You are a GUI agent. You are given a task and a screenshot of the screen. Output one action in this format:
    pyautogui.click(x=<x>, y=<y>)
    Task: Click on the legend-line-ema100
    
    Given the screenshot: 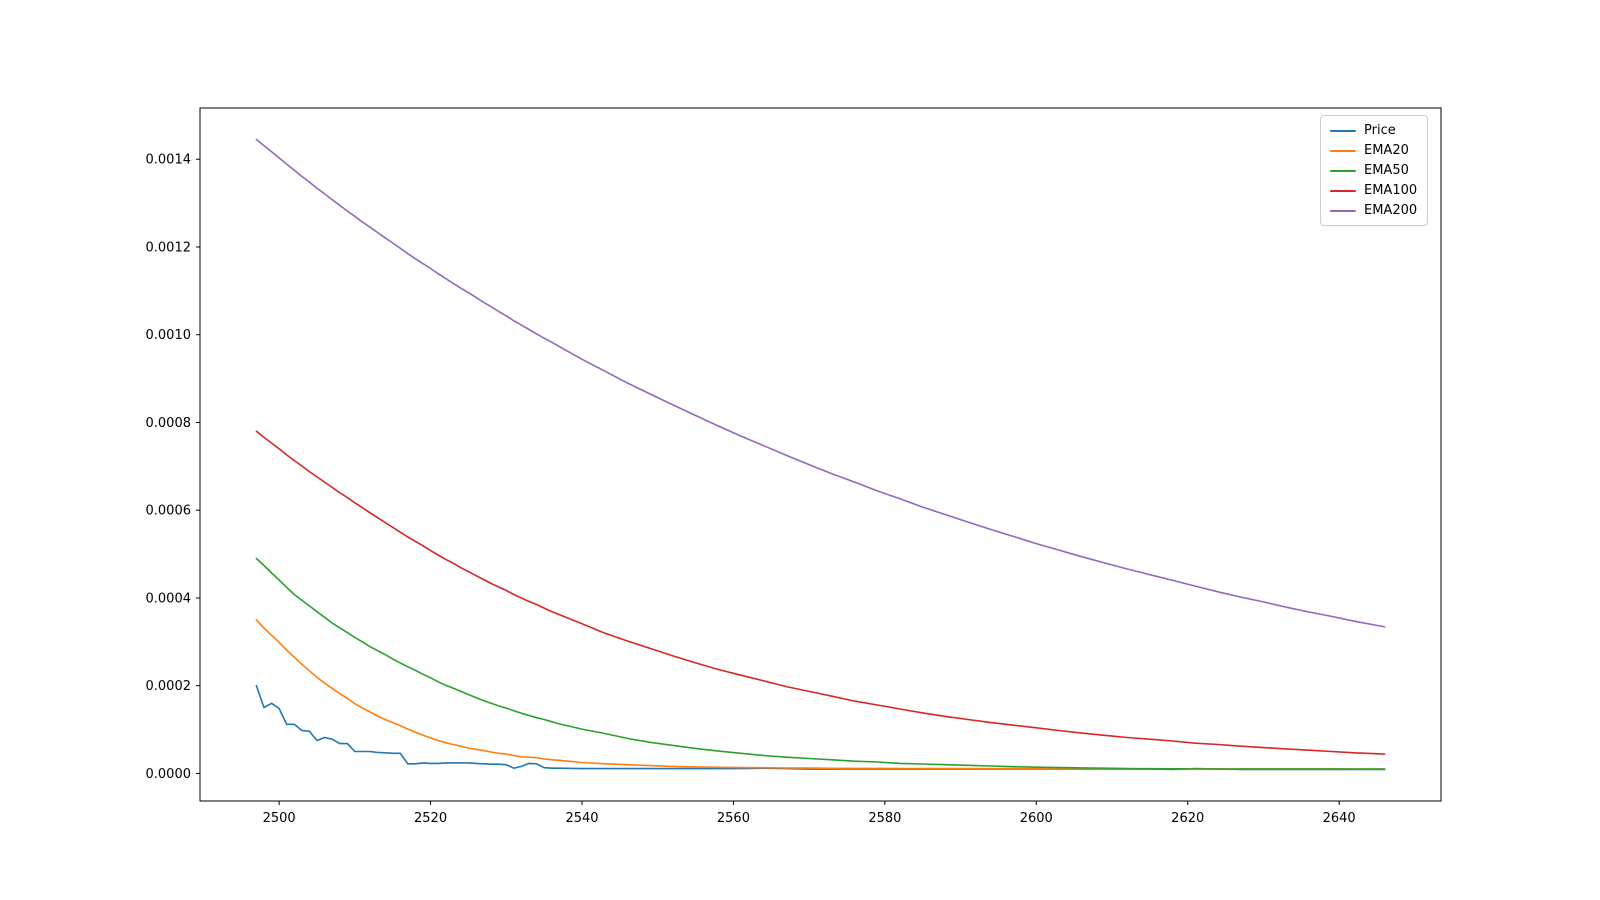 What is the action you would take?
    pyautogui.click(x=1343, y=190)
    